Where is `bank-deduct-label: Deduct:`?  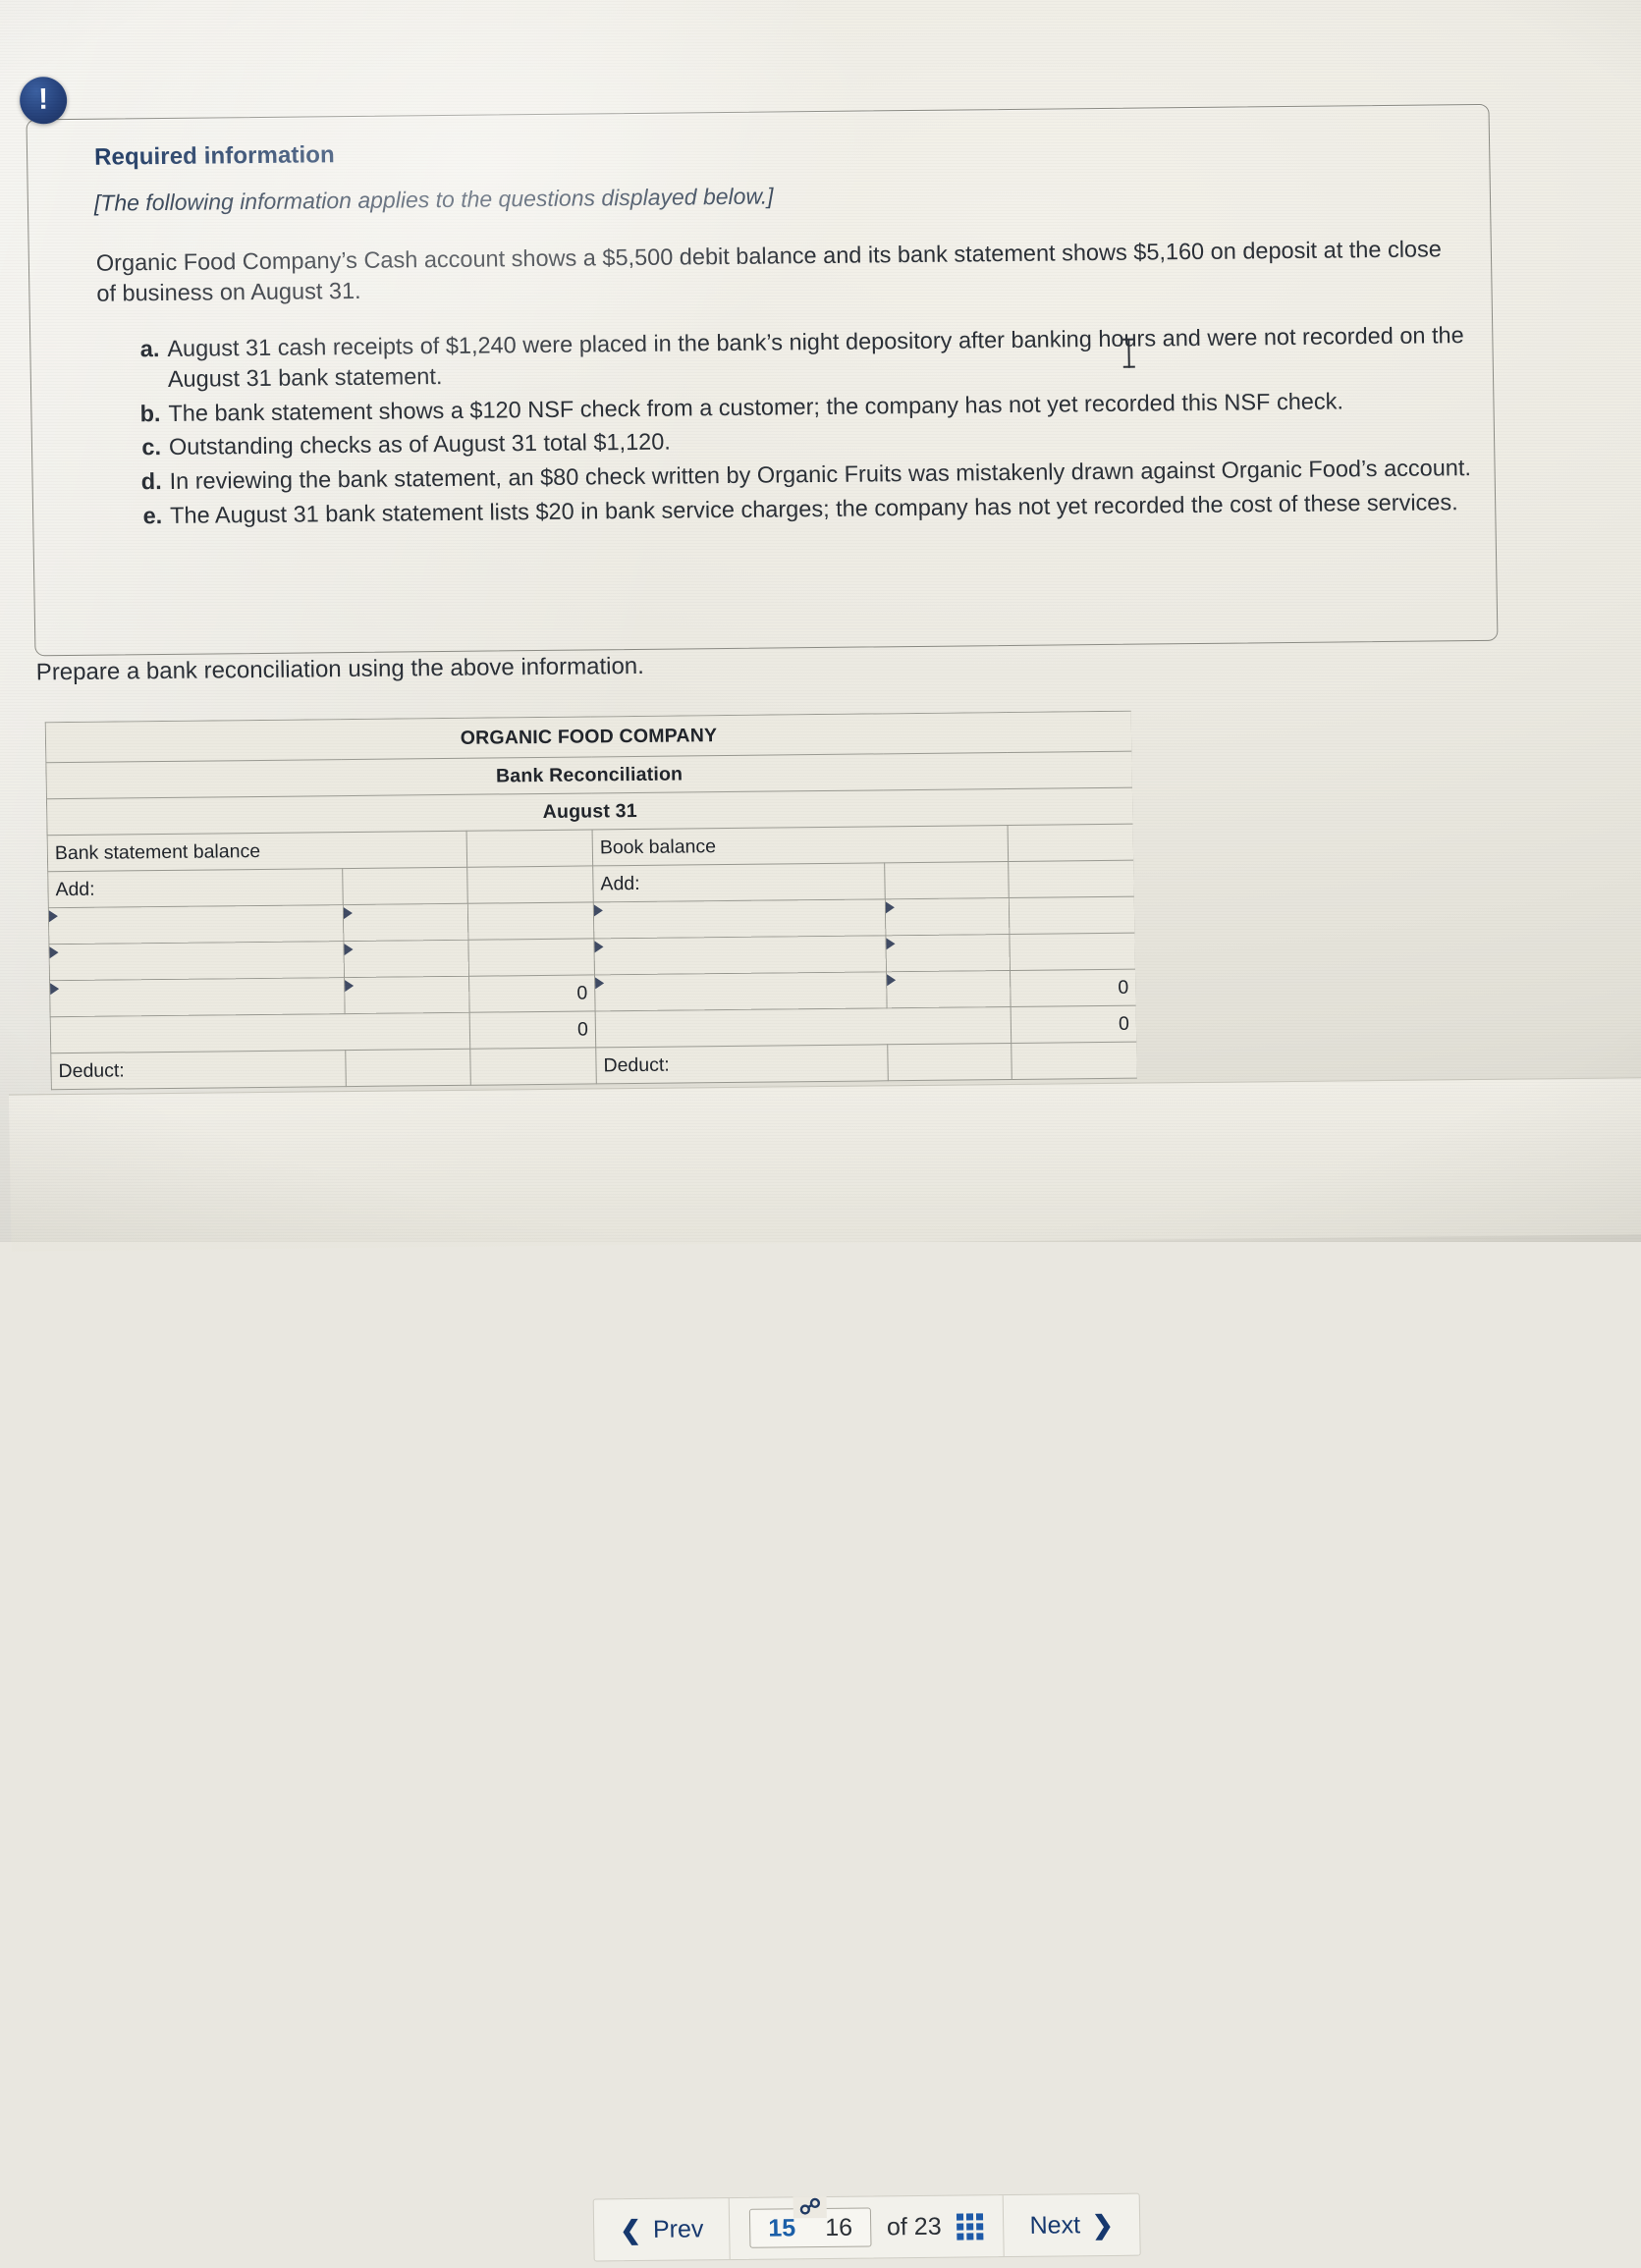
bank-deduct-label: Deduct: is located at coordinates (199, 1070).